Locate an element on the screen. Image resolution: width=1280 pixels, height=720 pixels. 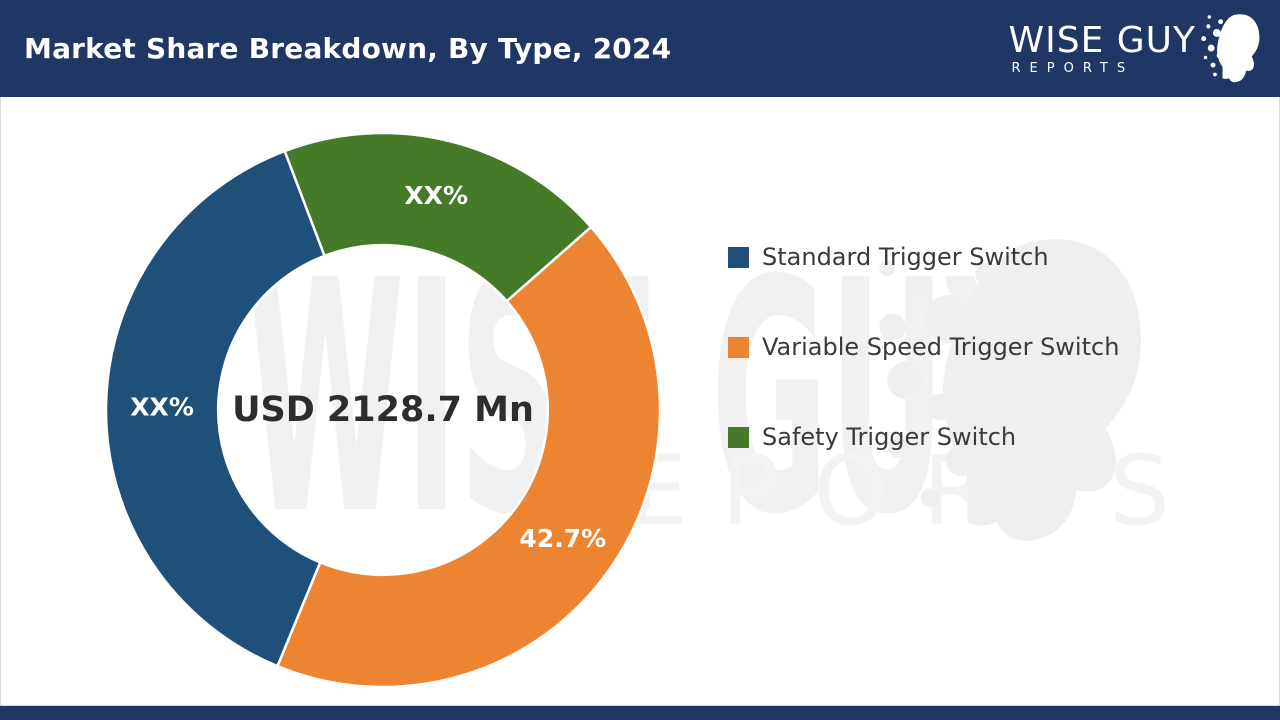
brand-name: WISE GUY is located at coordinates (1102, 41).